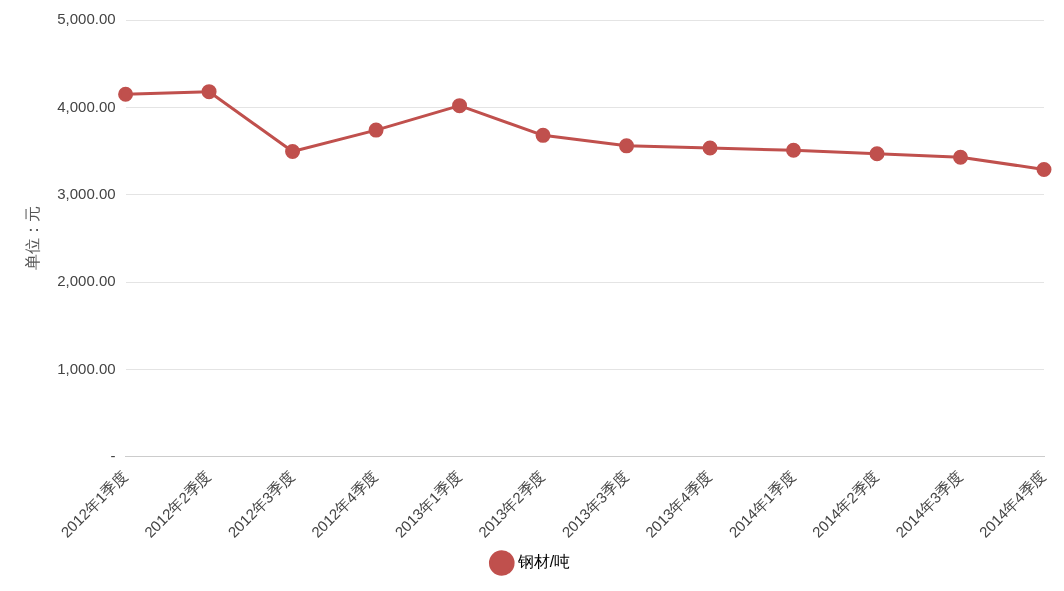  What do you see at coordinates (86, 368) in the screenshot?
I see `y-tick-label: 1,000.00` at bounding box center [86, 368].